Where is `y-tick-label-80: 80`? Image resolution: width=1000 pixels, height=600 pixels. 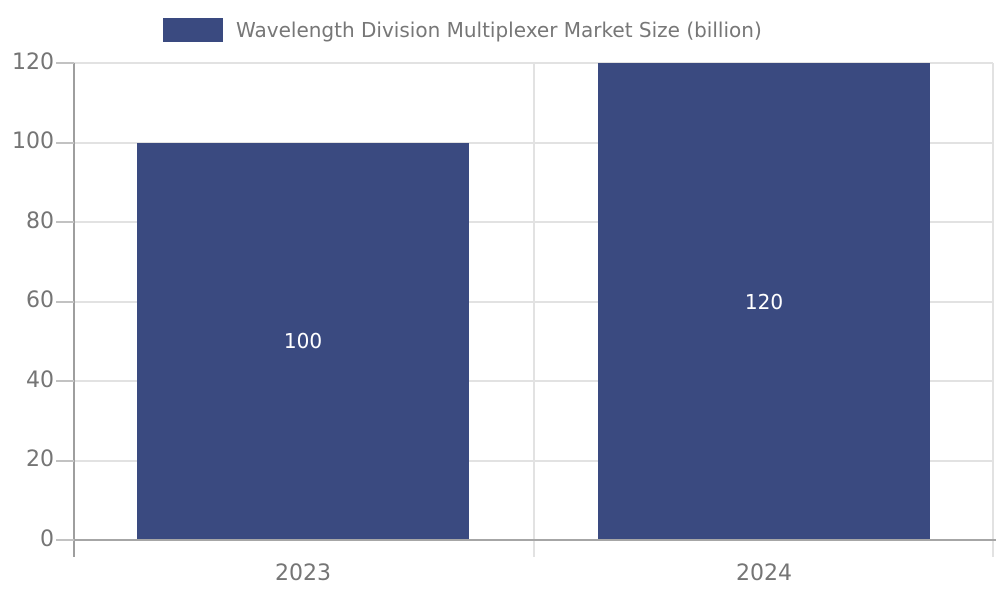
y-tick-label-80: 80 is located at coordinates (40, 221).